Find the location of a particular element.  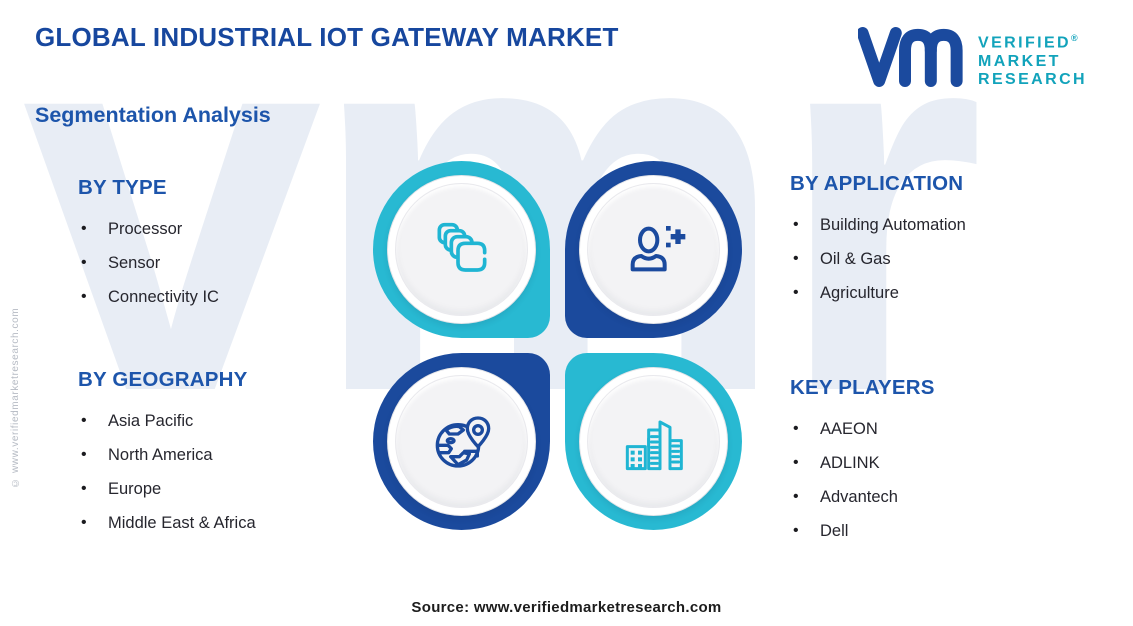

person-plus-icon is located at coordinates (657, 248).